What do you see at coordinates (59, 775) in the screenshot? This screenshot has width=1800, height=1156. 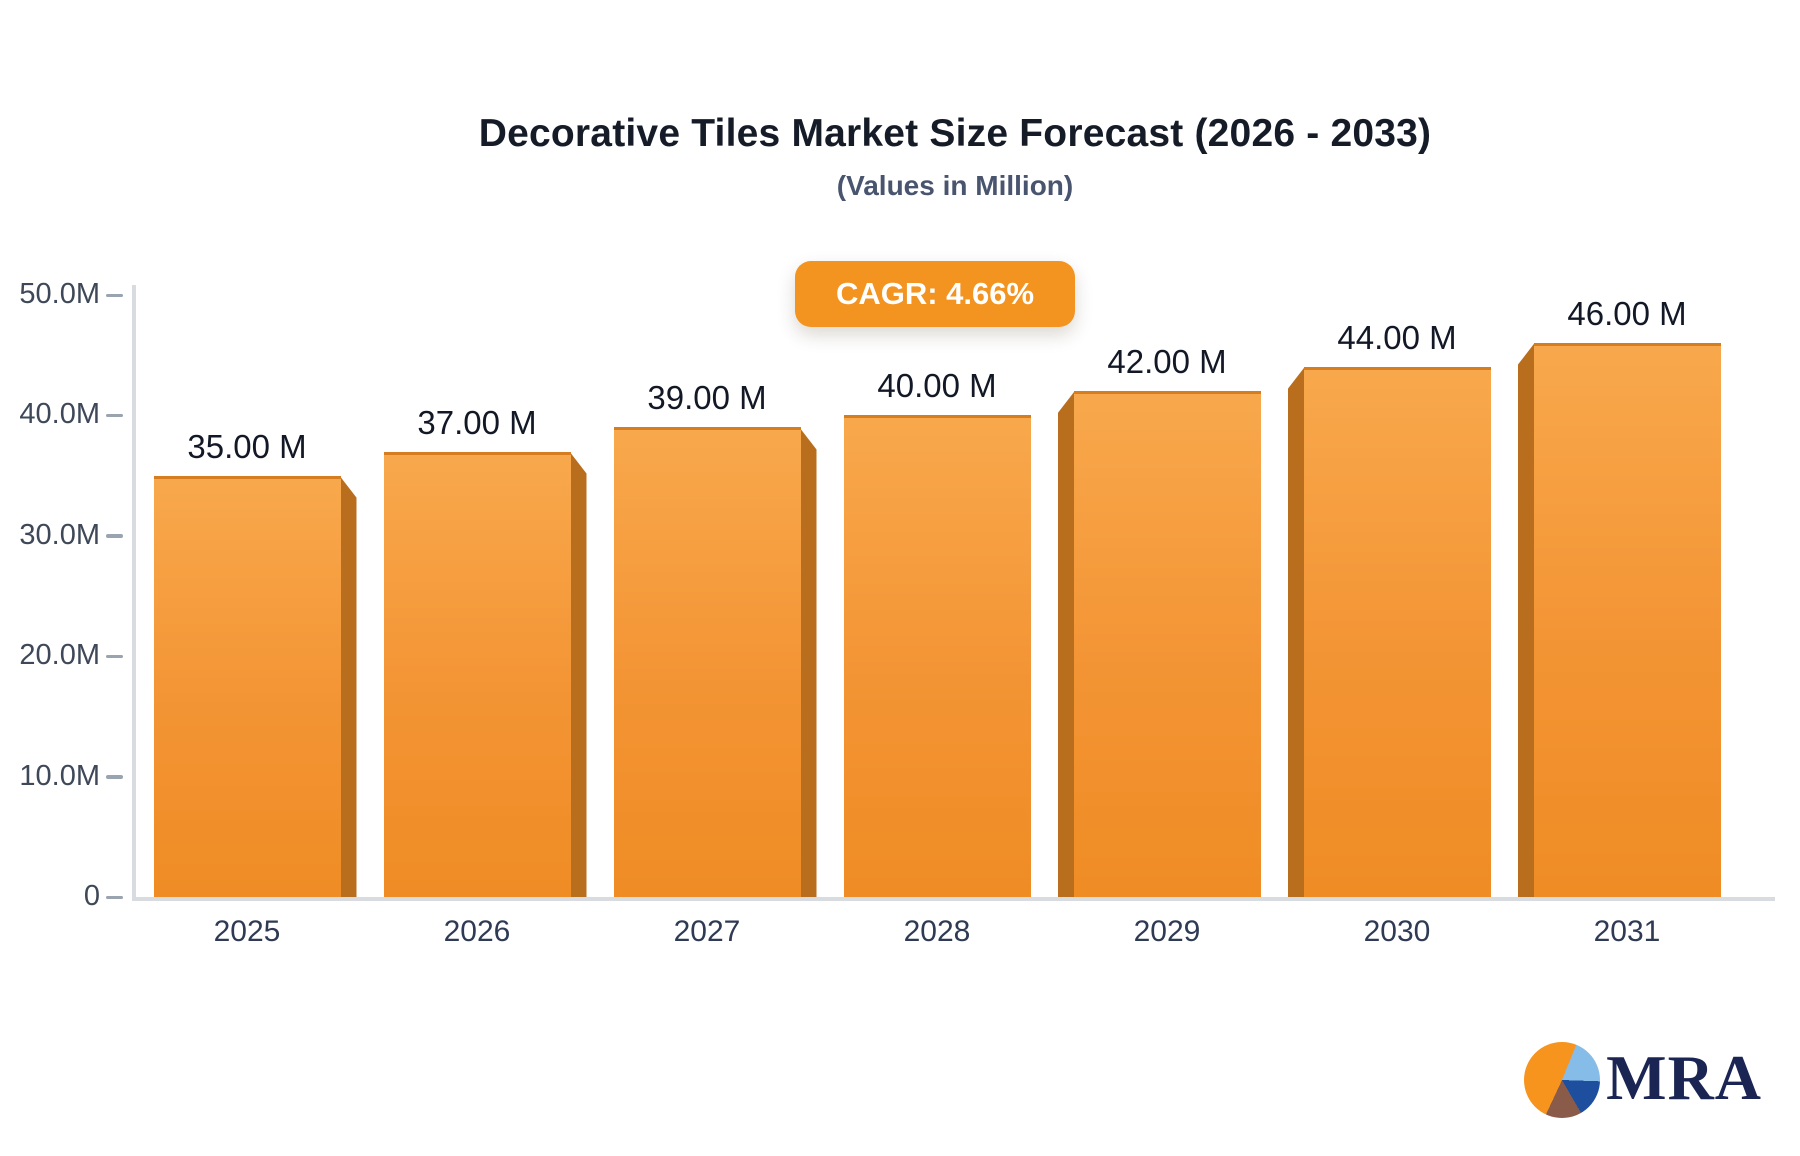 I see `y-tick-label: 10.0M` at bounding box center [59, 775].